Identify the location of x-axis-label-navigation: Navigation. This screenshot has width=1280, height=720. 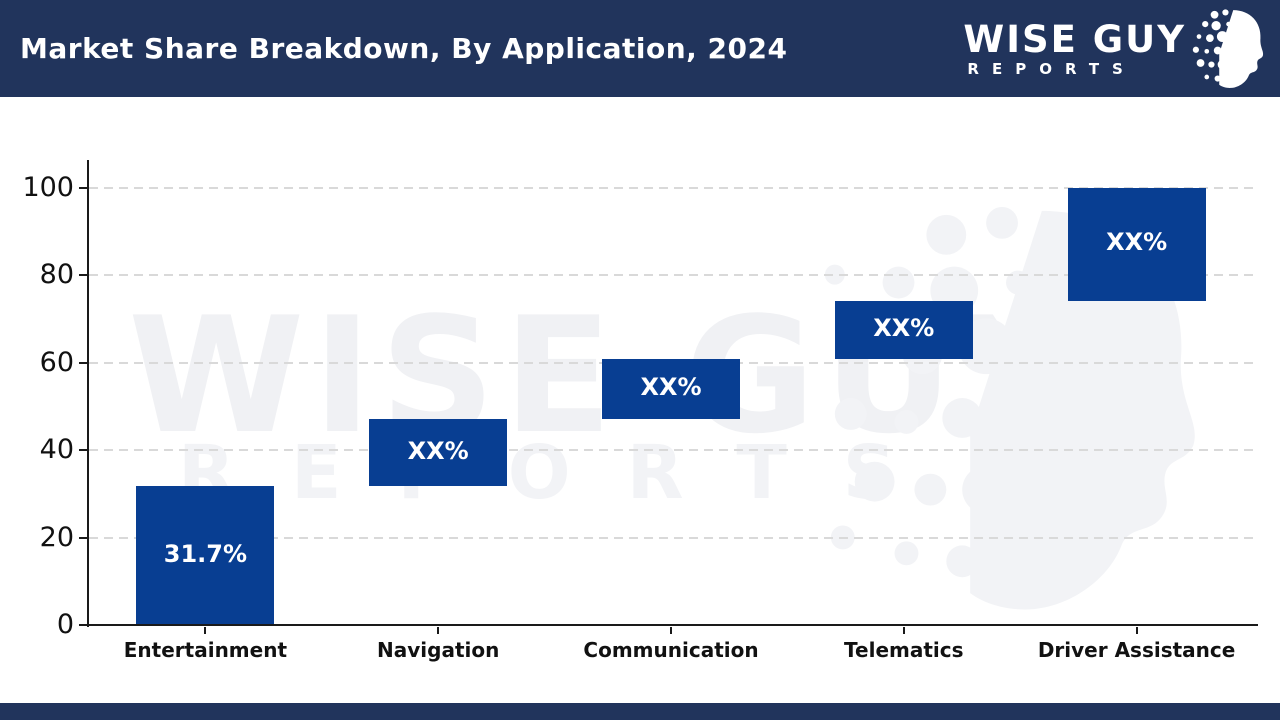
(438, 650).